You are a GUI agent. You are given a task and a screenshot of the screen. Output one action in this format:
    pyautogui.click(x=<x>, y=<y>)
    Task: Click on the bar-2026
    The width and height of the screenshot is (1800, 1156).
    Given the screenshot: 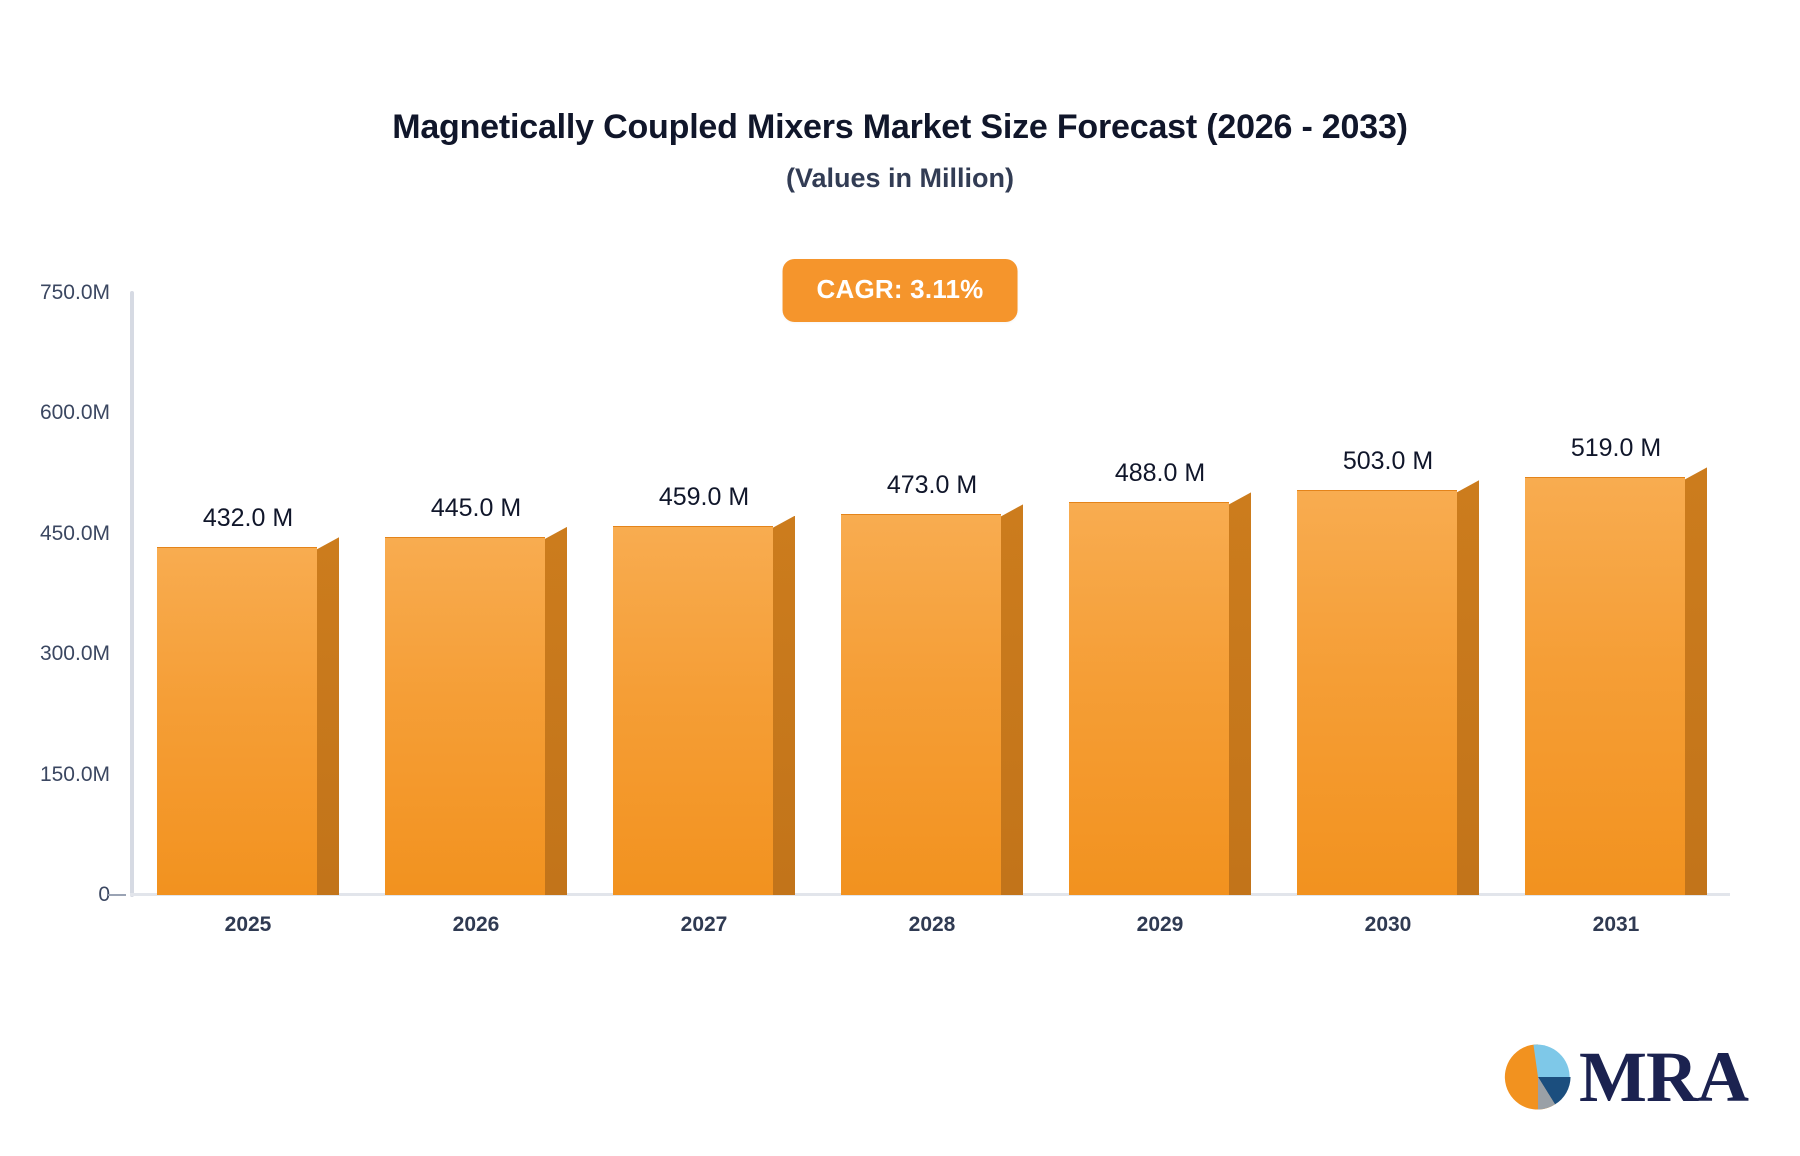 What is the action you would take?
    pyautogui.click(x=465, y=715)
    